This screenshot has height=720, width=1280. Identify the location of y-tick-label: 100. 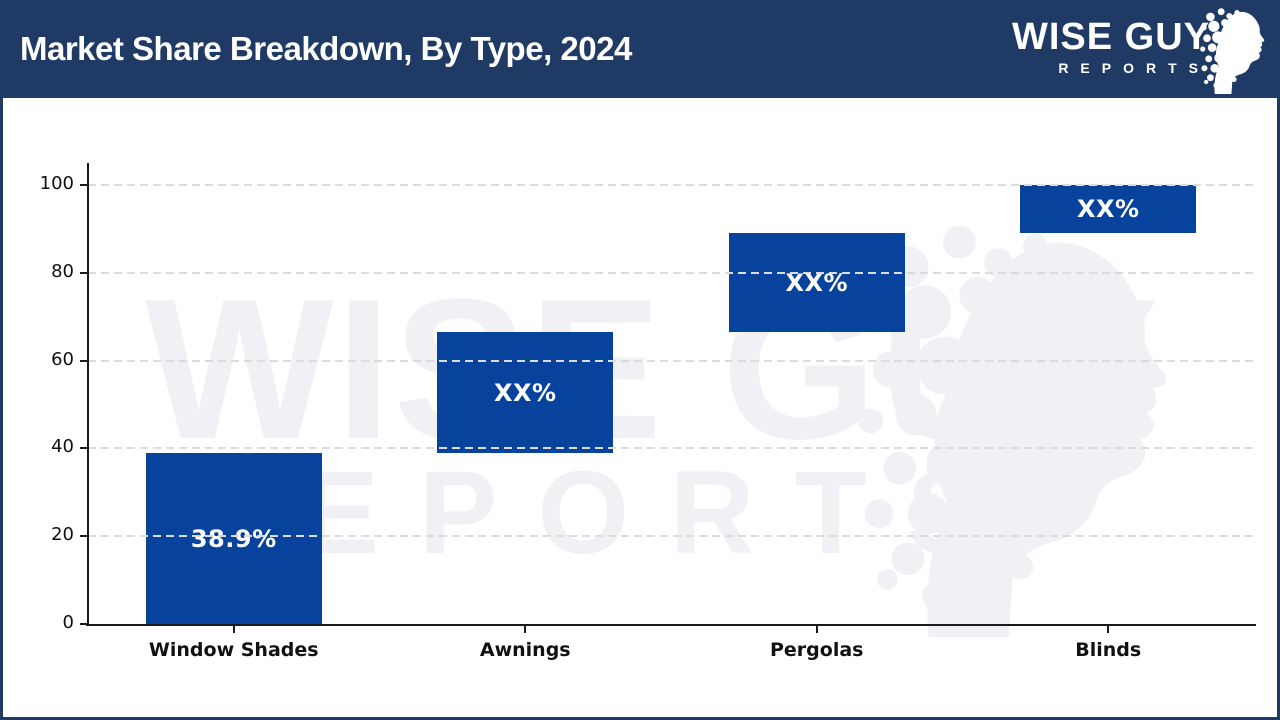
(56, 183).